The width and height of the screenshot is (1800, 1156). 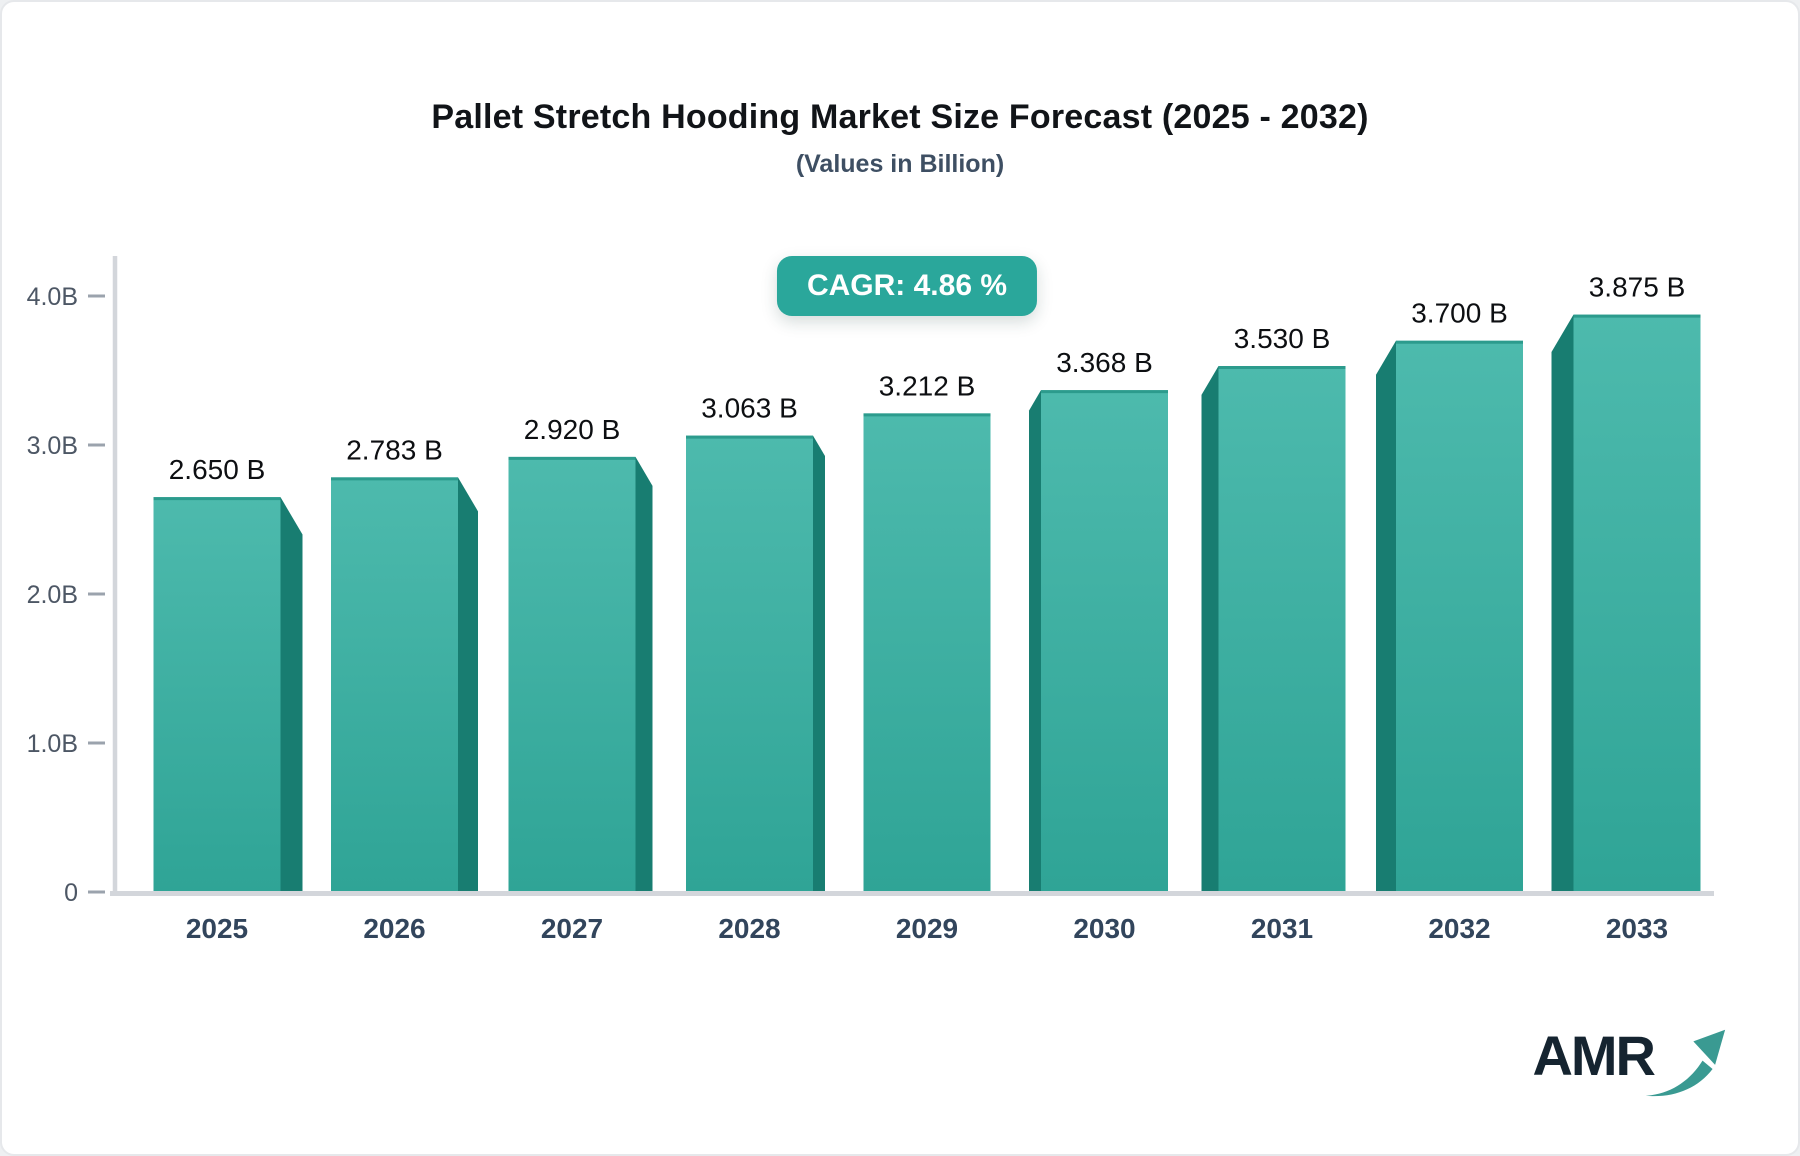 What do you see at coordinates (900, 164) in the screenshot?
I see `chart-subtitle: (Values in Billion)` at bounding box center [900, 164].